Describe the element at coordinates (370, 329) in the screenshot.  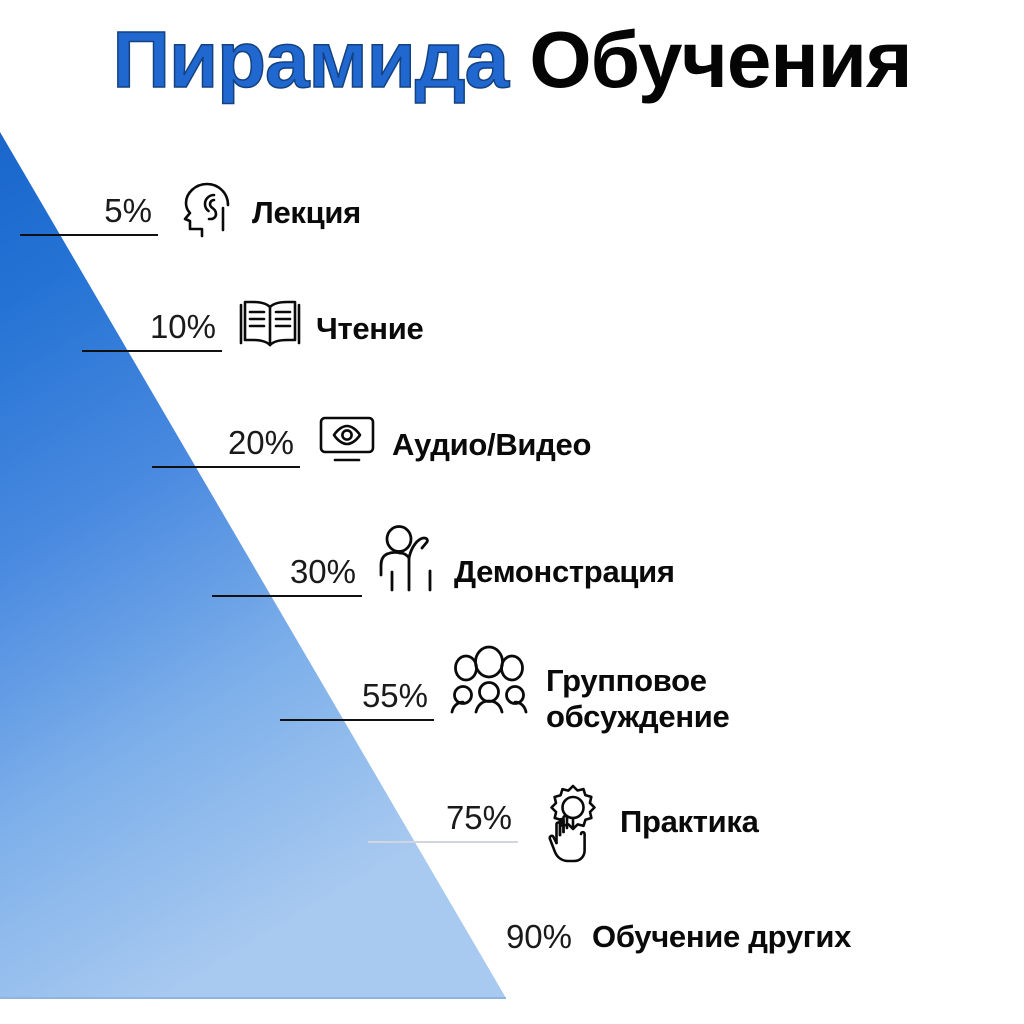
I see `row-2-label: Чтение` at that location.